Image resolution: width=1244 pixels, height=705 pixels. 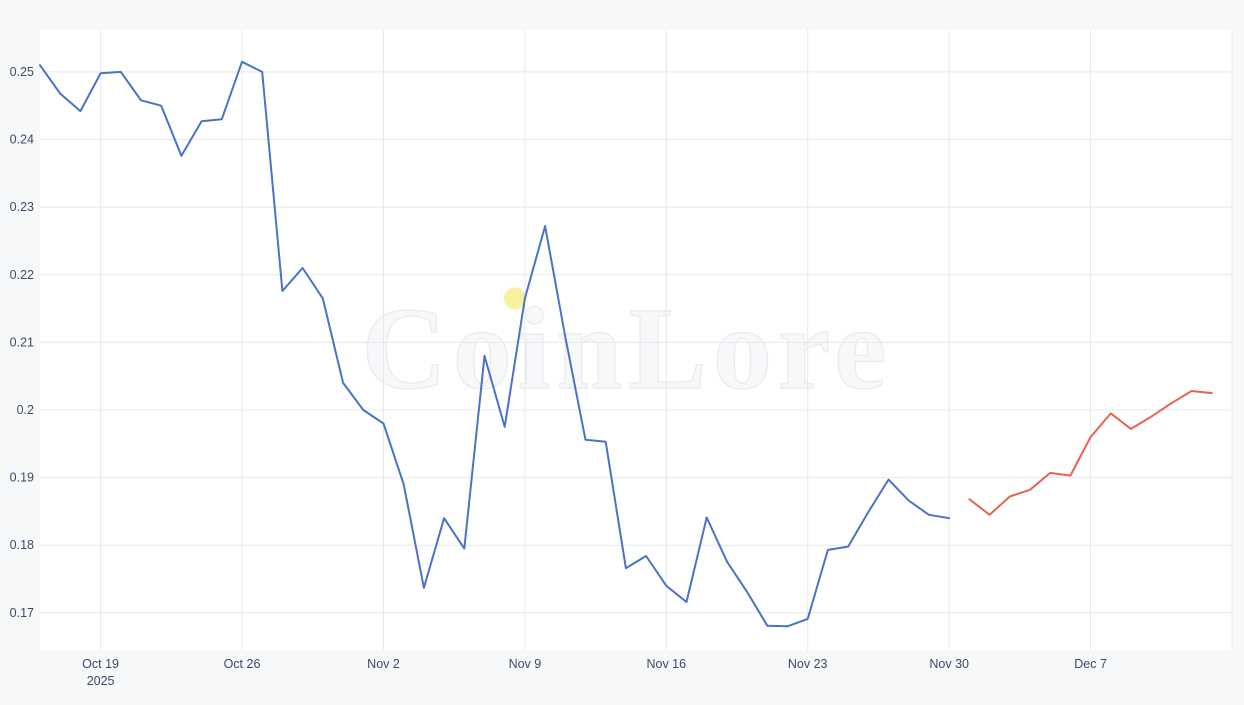 I want to click on highlight-marker, so click(x=514, y=298).